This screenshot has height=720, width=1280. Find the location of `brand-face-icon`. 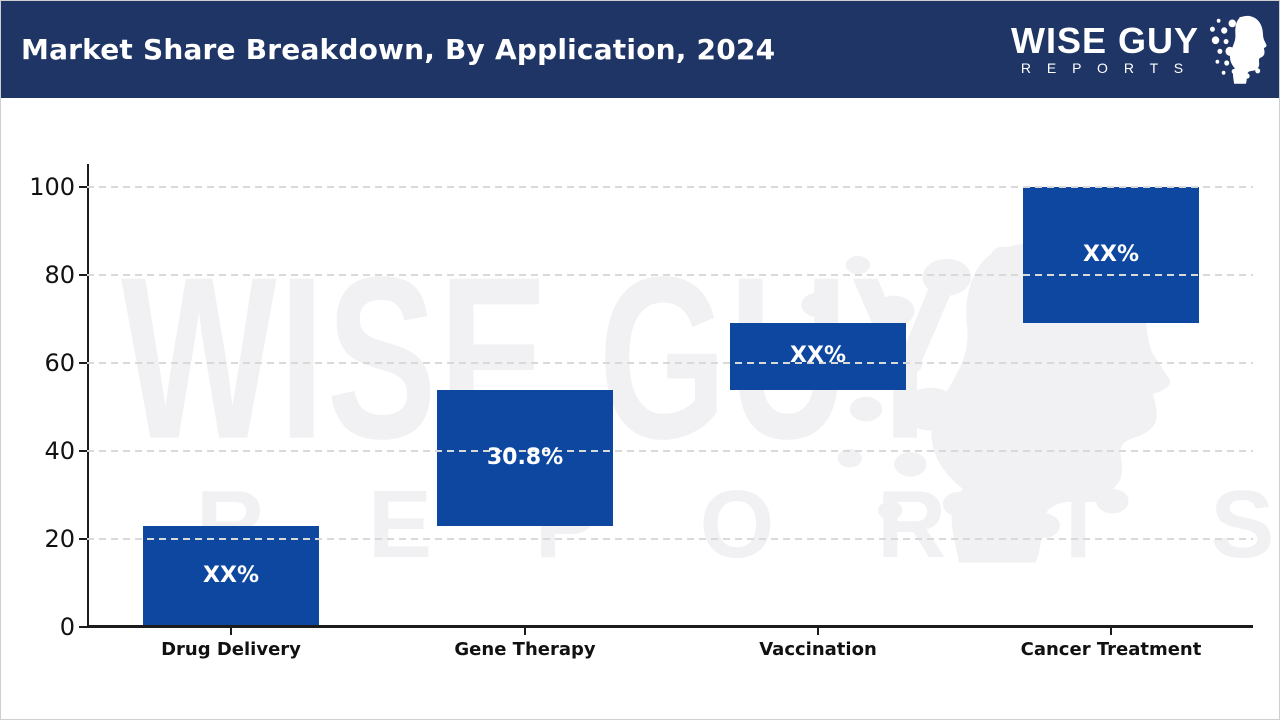

brand-face-icon is located at coordinates (1236, 50).